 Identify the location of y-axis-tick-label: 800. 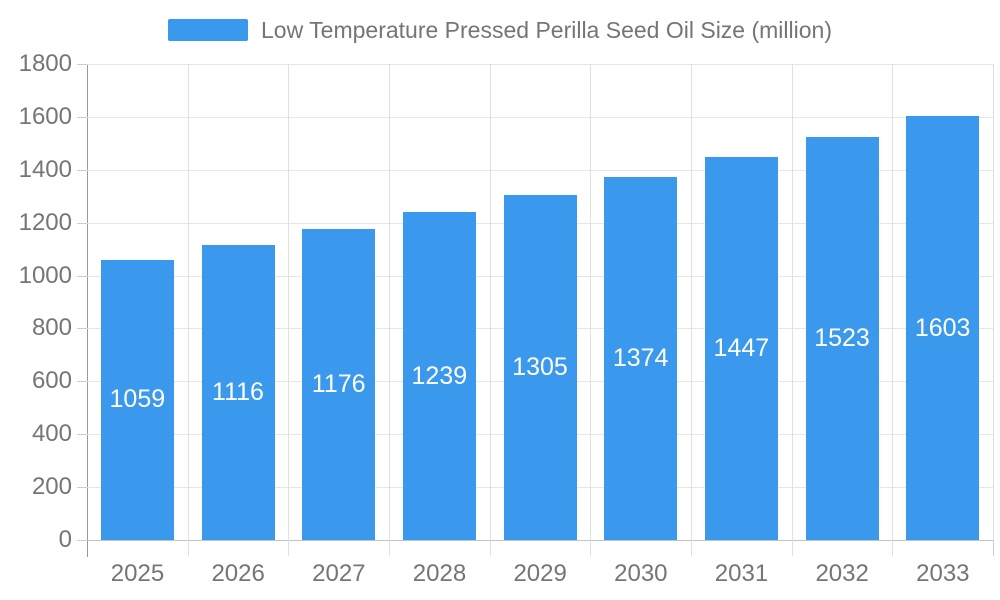
(51, 328).